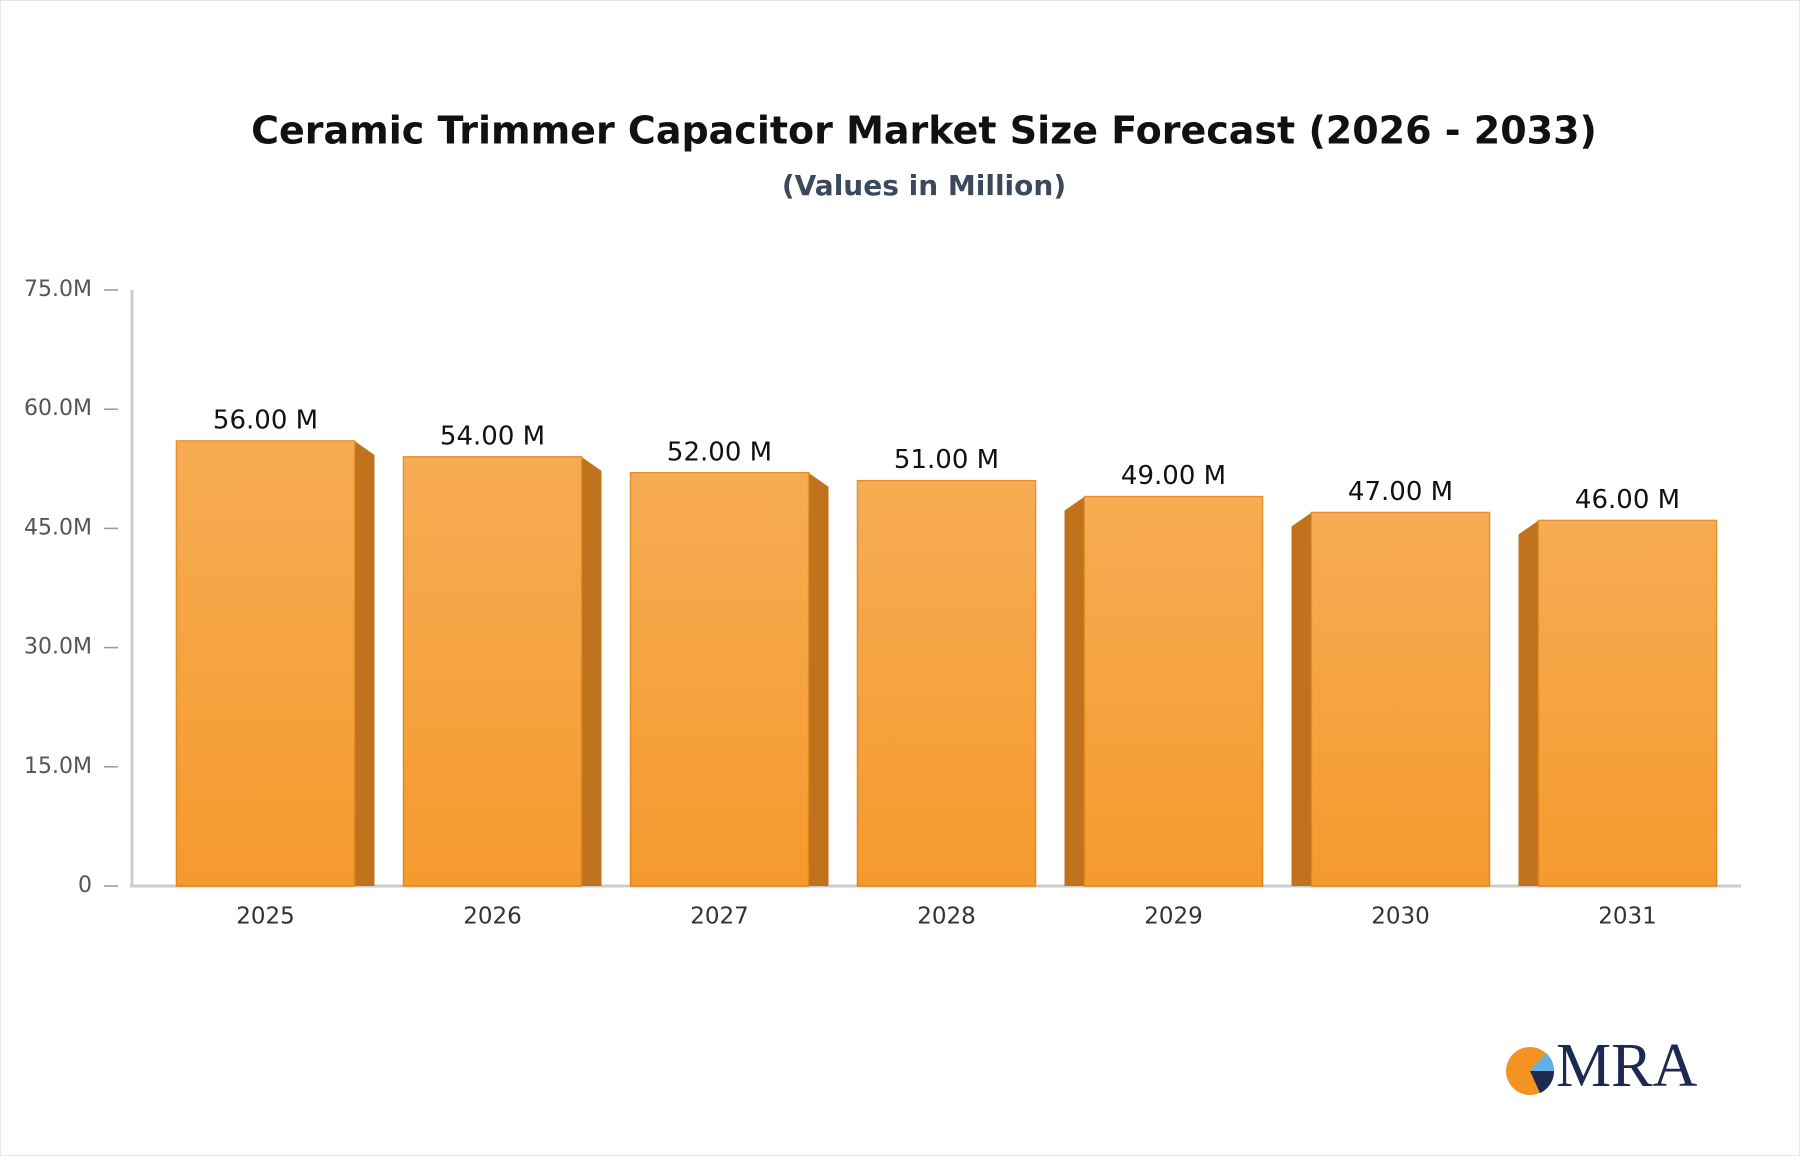 This screenshot has height=1156, width=1800. I want to click on value-label: 47.00 M, so click(1400, 492).